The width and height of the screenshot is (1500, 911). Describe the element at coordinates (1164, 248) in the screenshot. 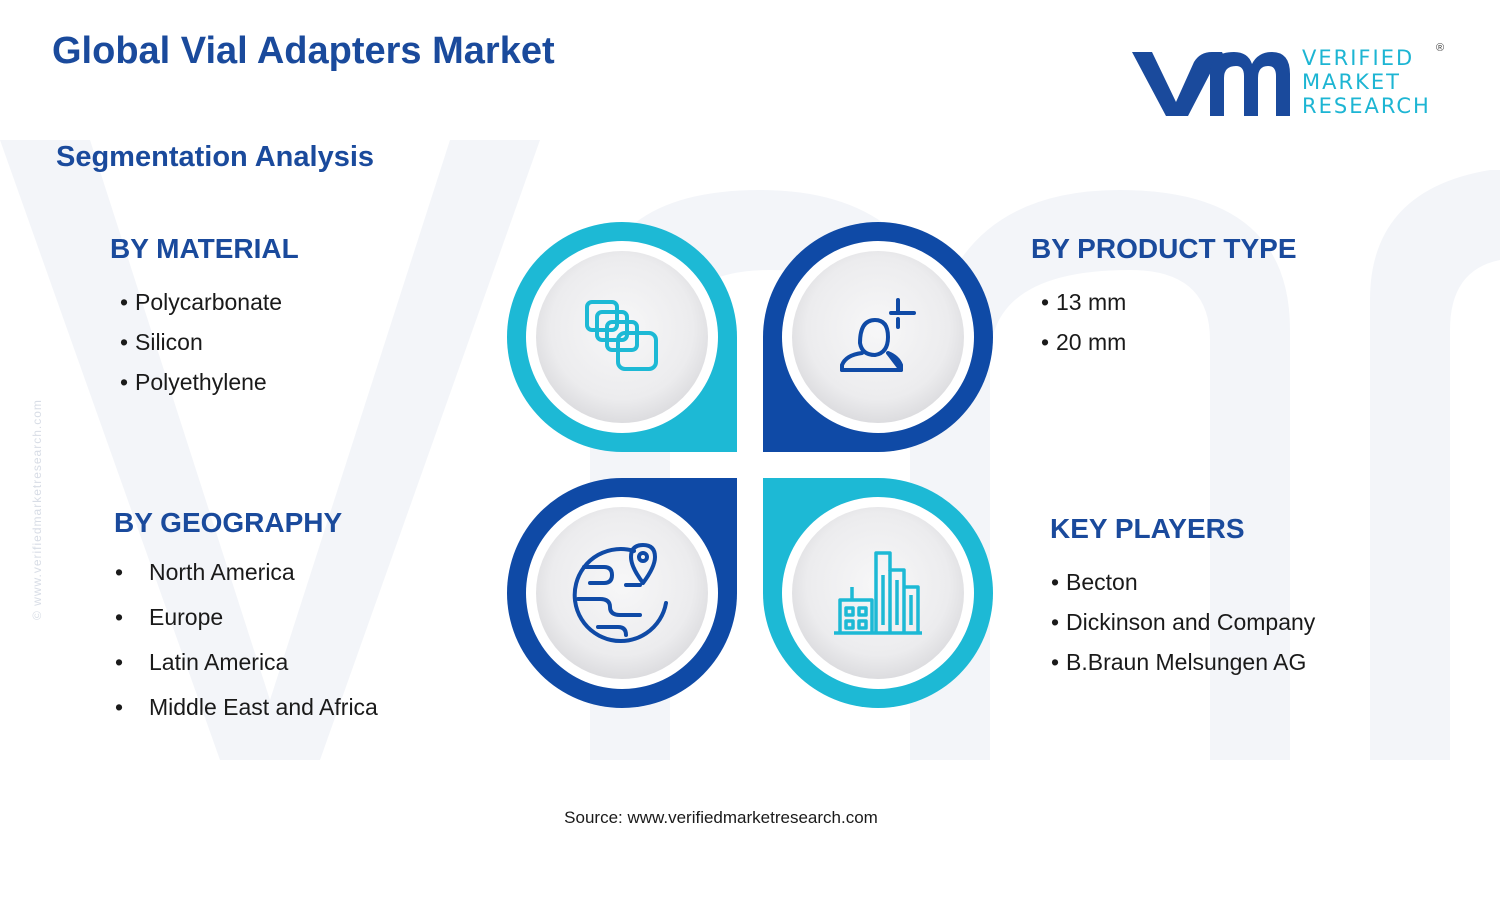

I see `heading-by-product-type: BY PRODUCT TYPE` at that location.